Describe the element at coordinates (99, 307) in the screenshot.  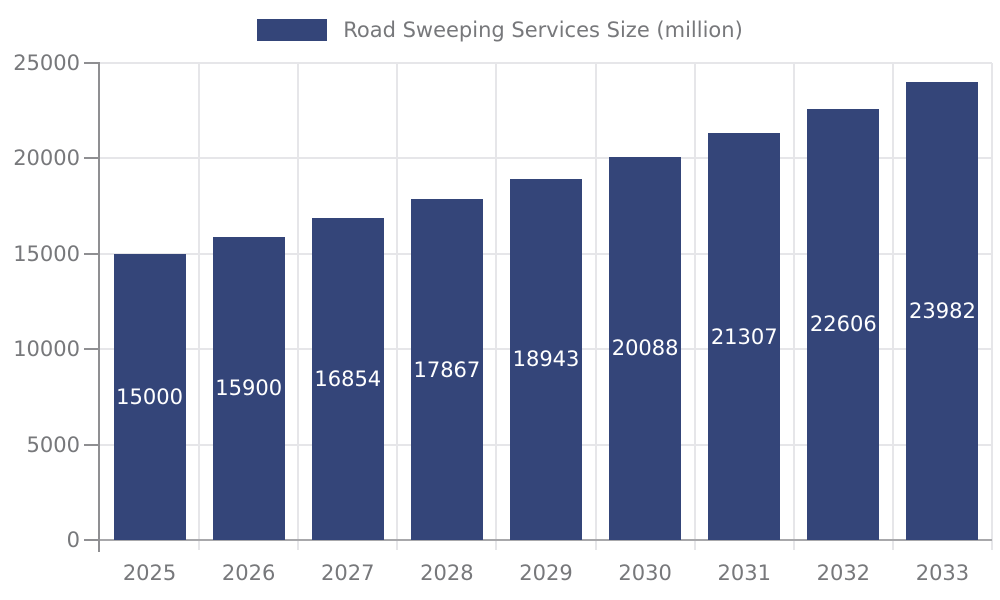
I see `y-axis-line` at that location.